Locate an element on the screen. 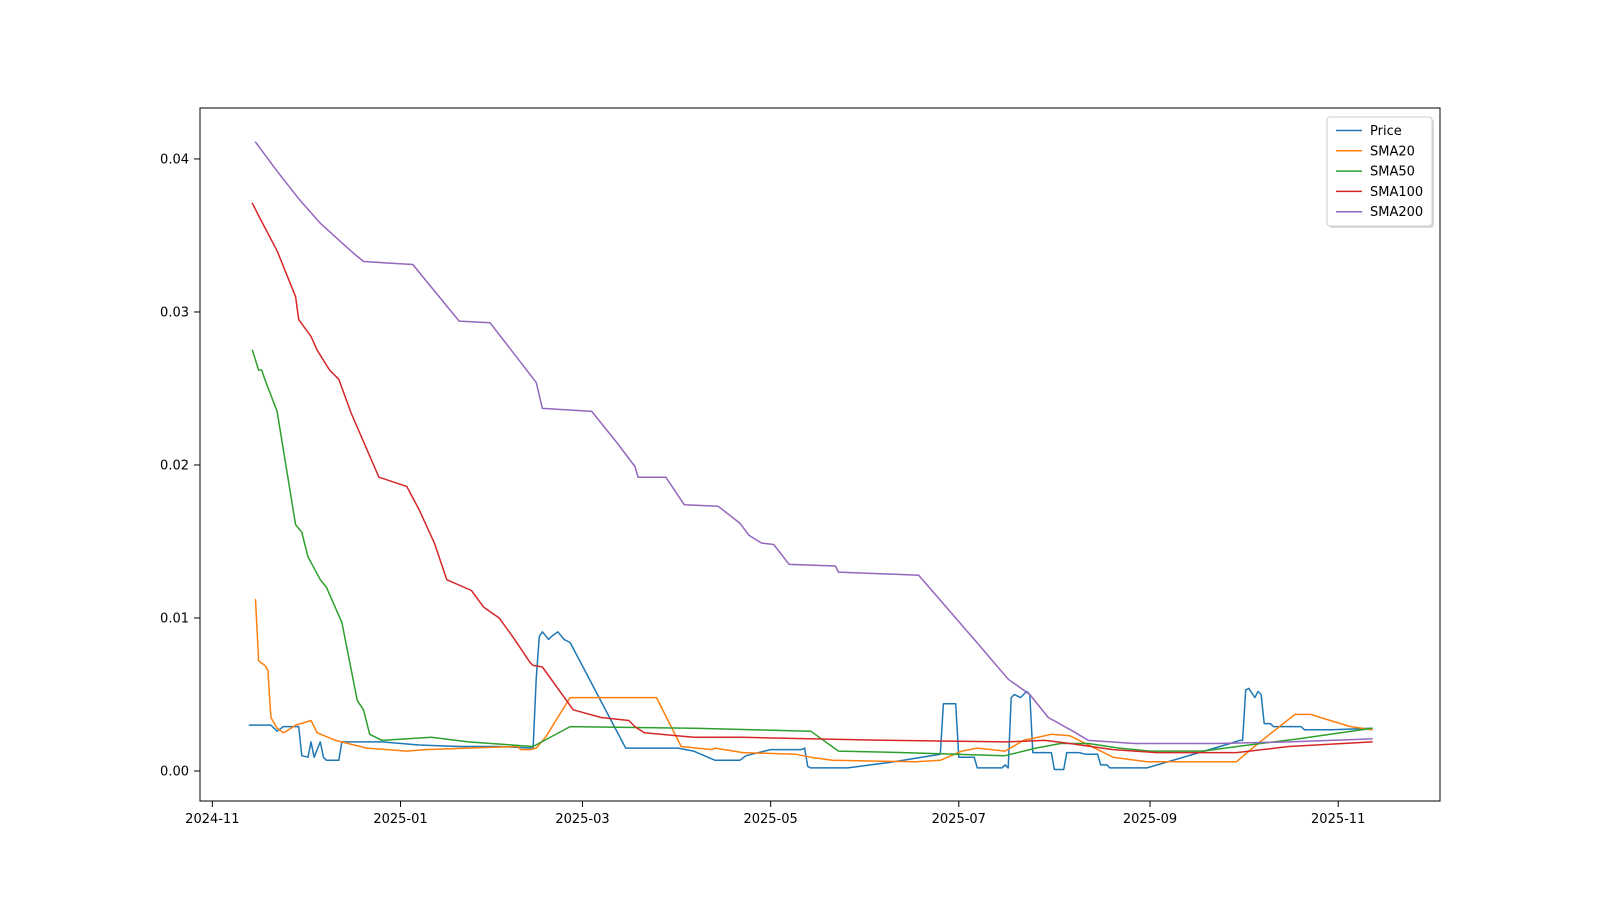  legend-entry-sma200: SMA200 is located at coordinates (1379, 212).